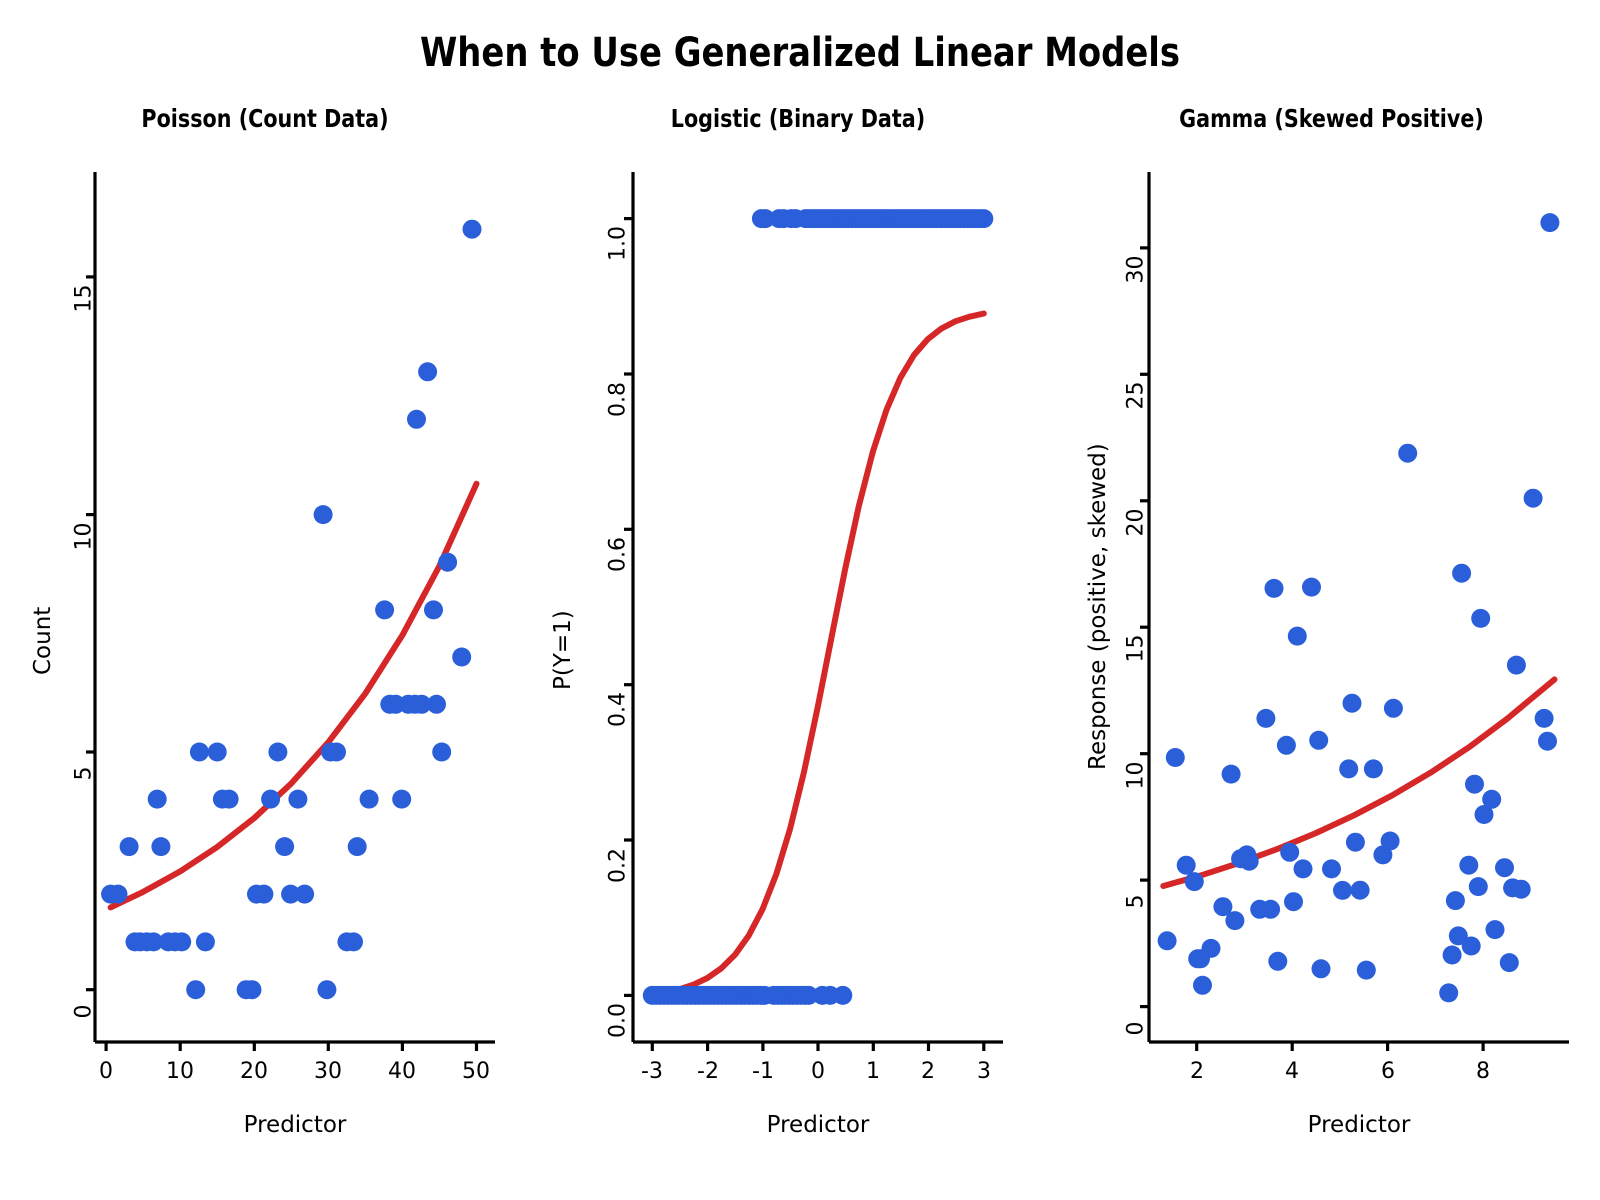 The height and width of the screenshot is (1200, 1600). I want to click on ytick-label-gamma-4: 20, so click(1136, 522).